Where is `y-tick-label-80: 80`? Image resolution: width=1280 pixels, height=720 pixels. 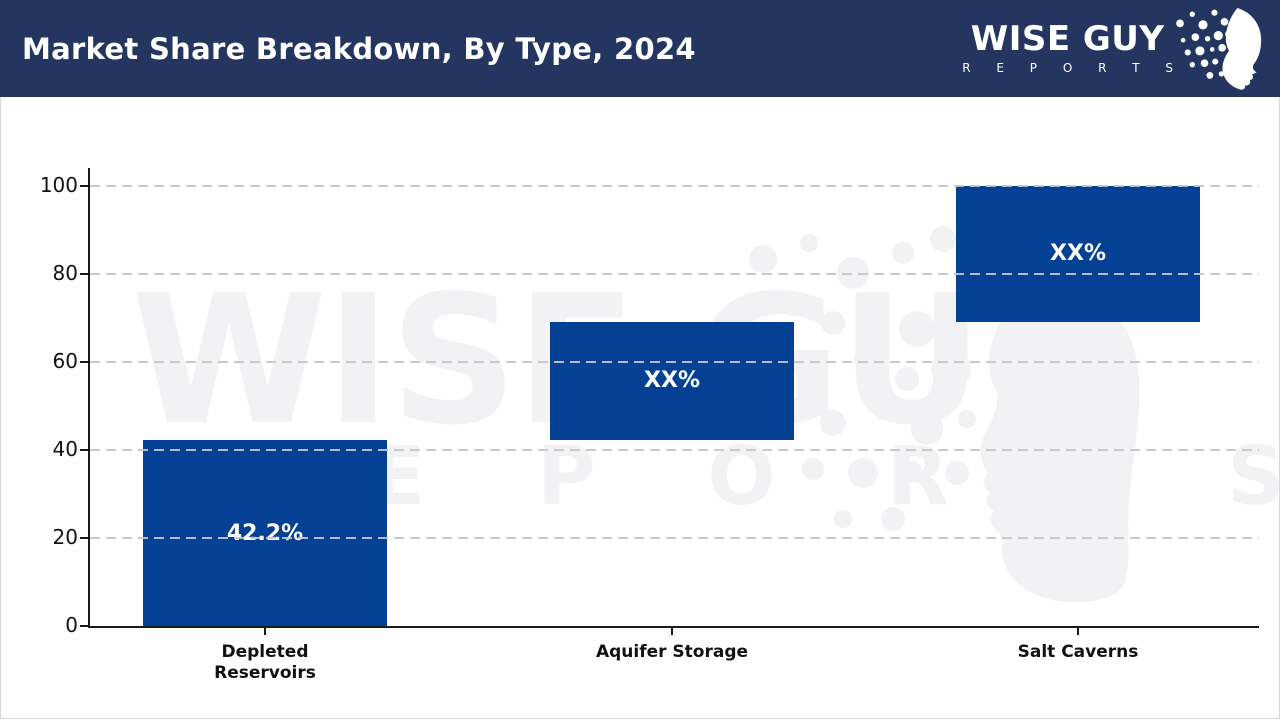
y-tick-label-80: 80 is located at coordinates (65, 273).